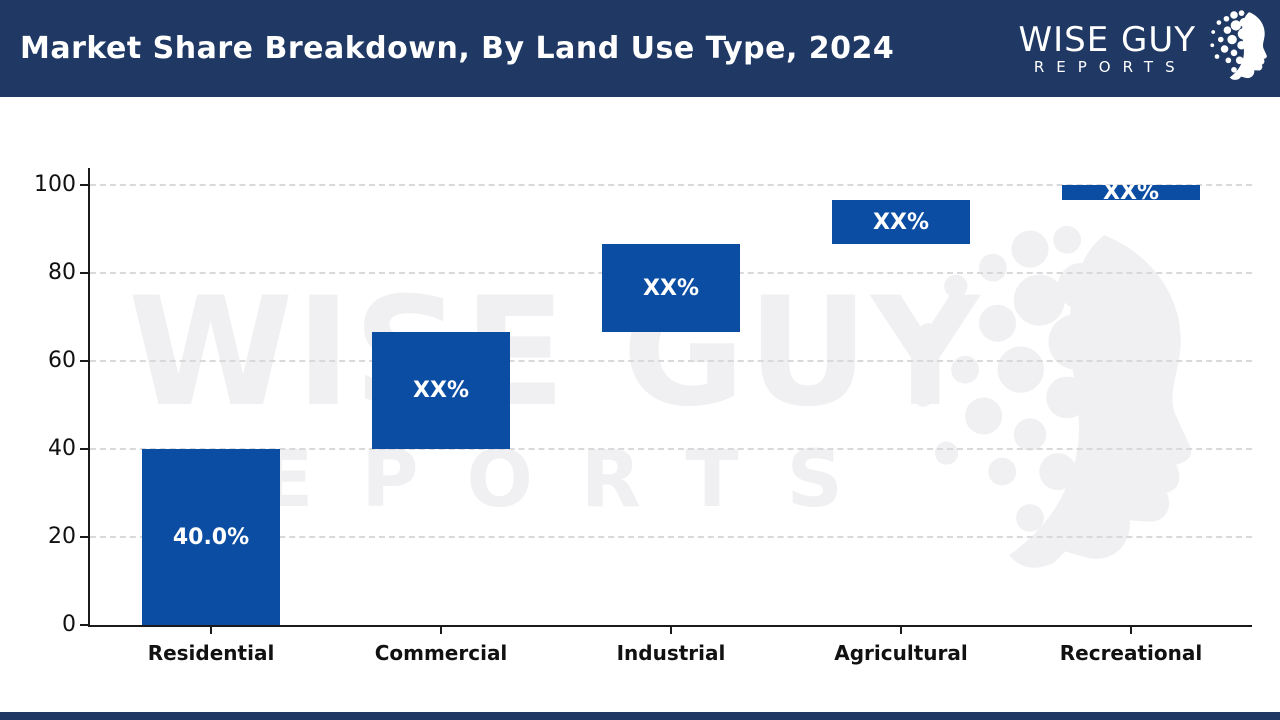  I want to click on logo-subtitle: REPORTS, so click(1110, 66).